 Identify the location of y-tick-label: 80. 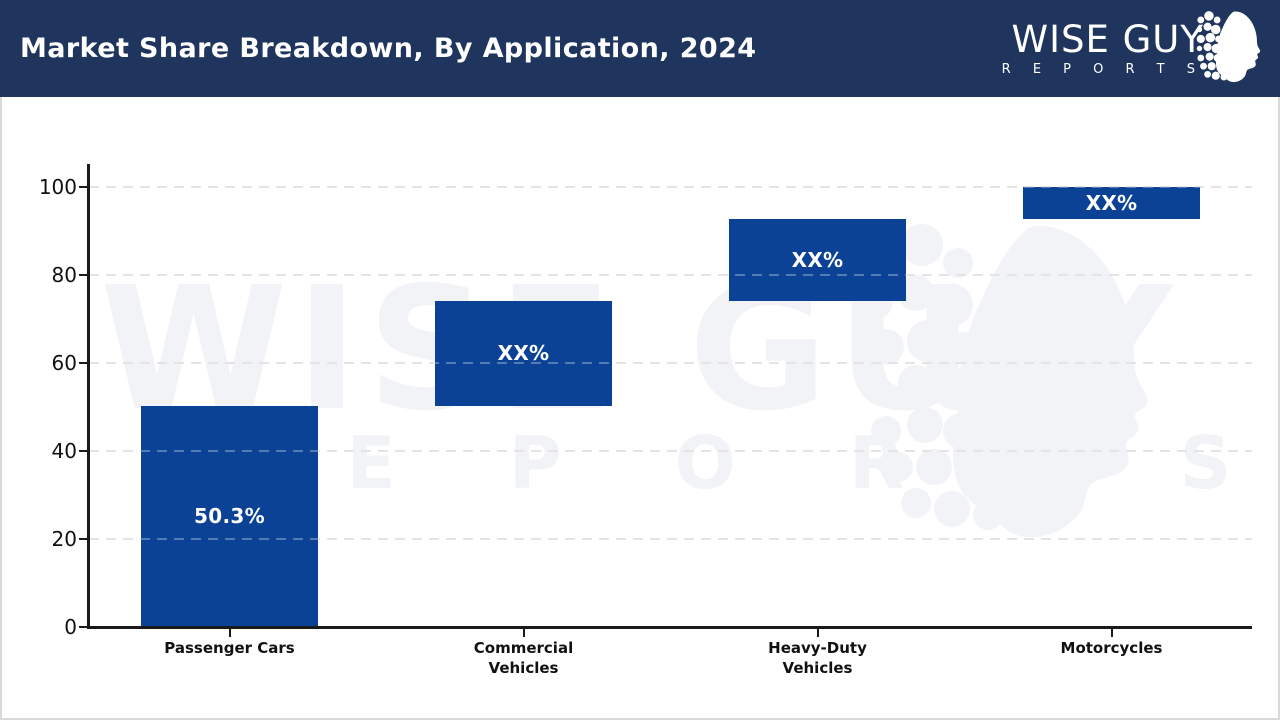
(64, 275).